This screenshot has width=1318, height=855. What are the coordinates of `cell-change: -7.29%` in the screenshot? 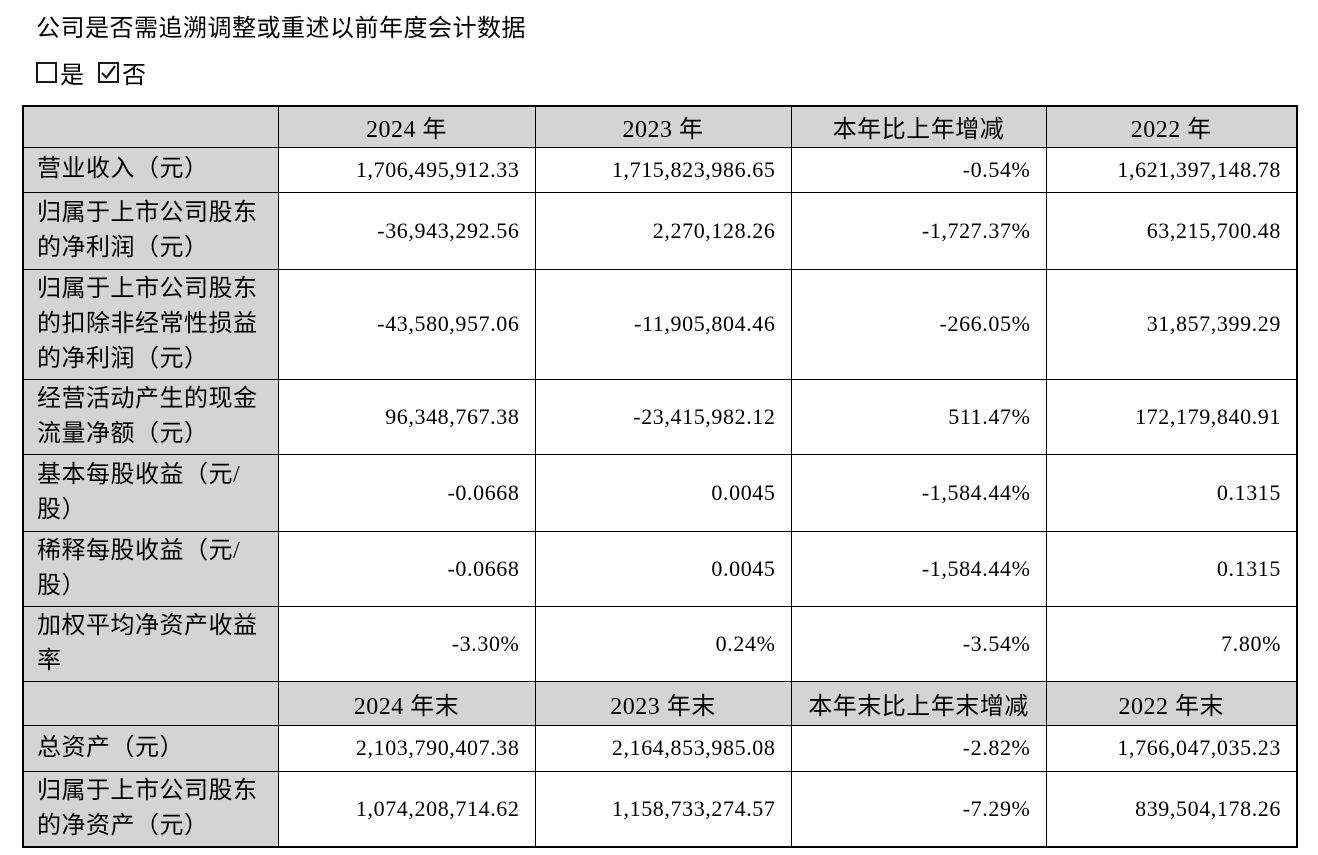 It's located at (918, 808).